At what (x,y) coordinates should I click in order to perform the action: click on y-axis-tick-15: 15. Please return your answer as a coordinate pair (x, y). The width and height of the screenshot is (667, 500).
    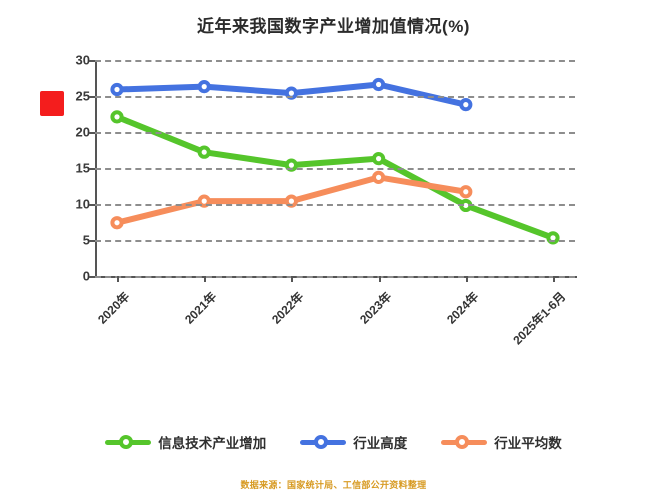
    Looking at the image, I should click on (82, 168).